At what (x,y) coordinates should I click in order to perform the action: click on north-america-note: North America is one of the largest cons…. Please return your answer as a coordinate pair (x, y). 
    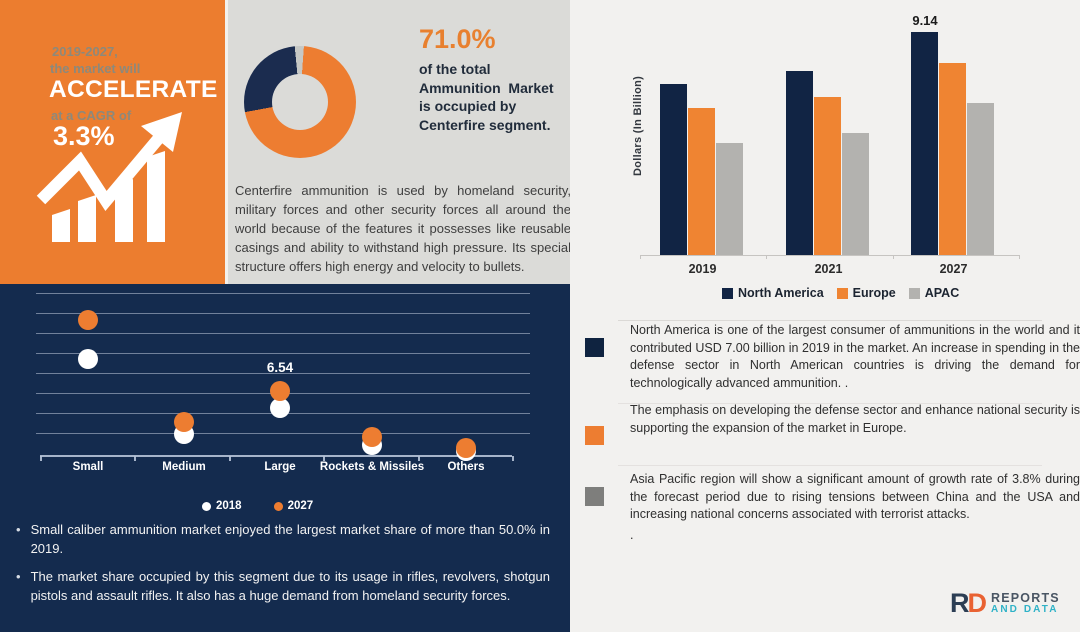
    Looking at the image, I should click on (855, 356).